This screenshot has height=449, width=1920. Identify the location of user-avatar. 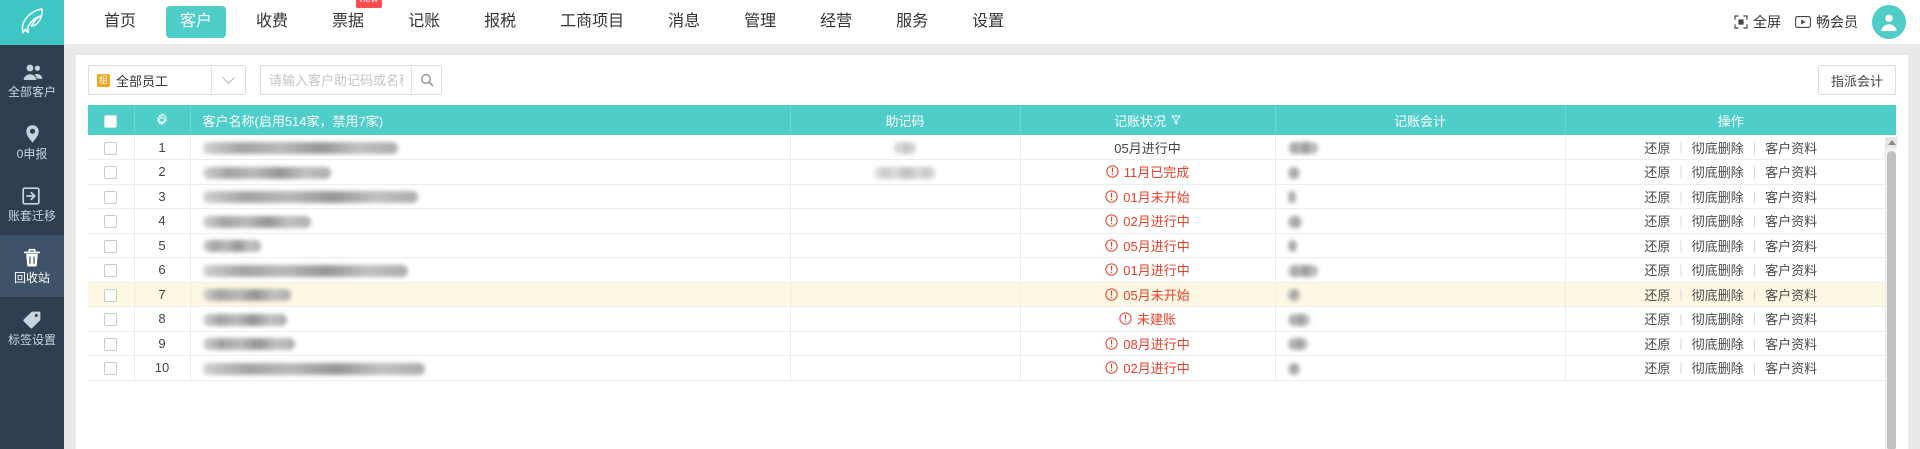
(1889, 22).